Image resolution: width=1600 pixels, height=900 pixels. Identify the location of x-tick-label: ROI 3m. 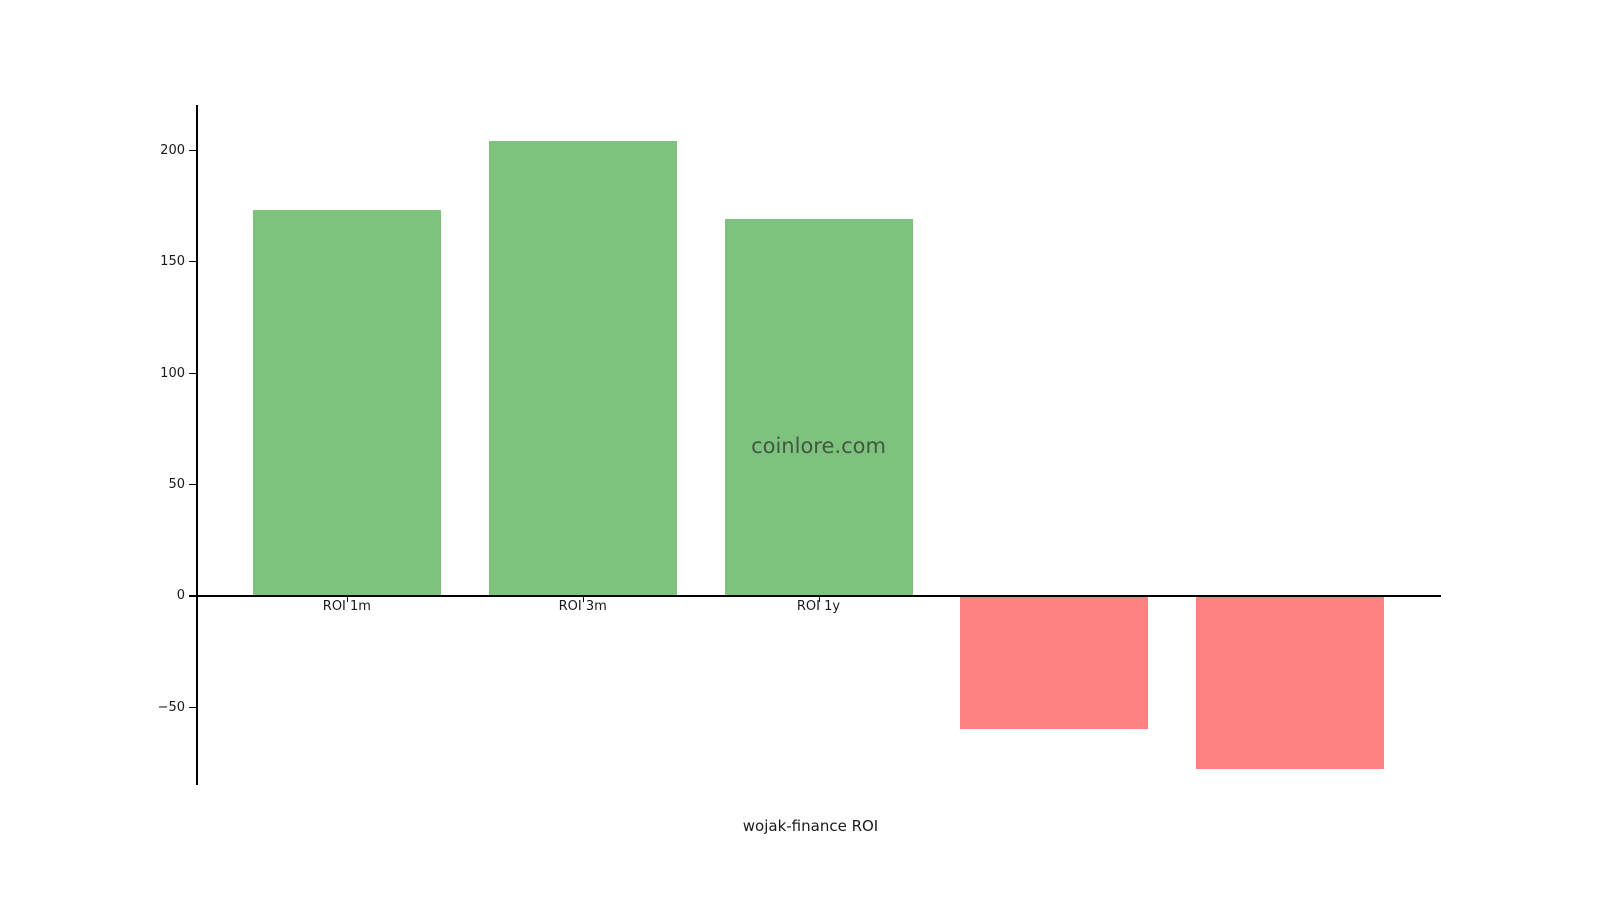
(582, 607).